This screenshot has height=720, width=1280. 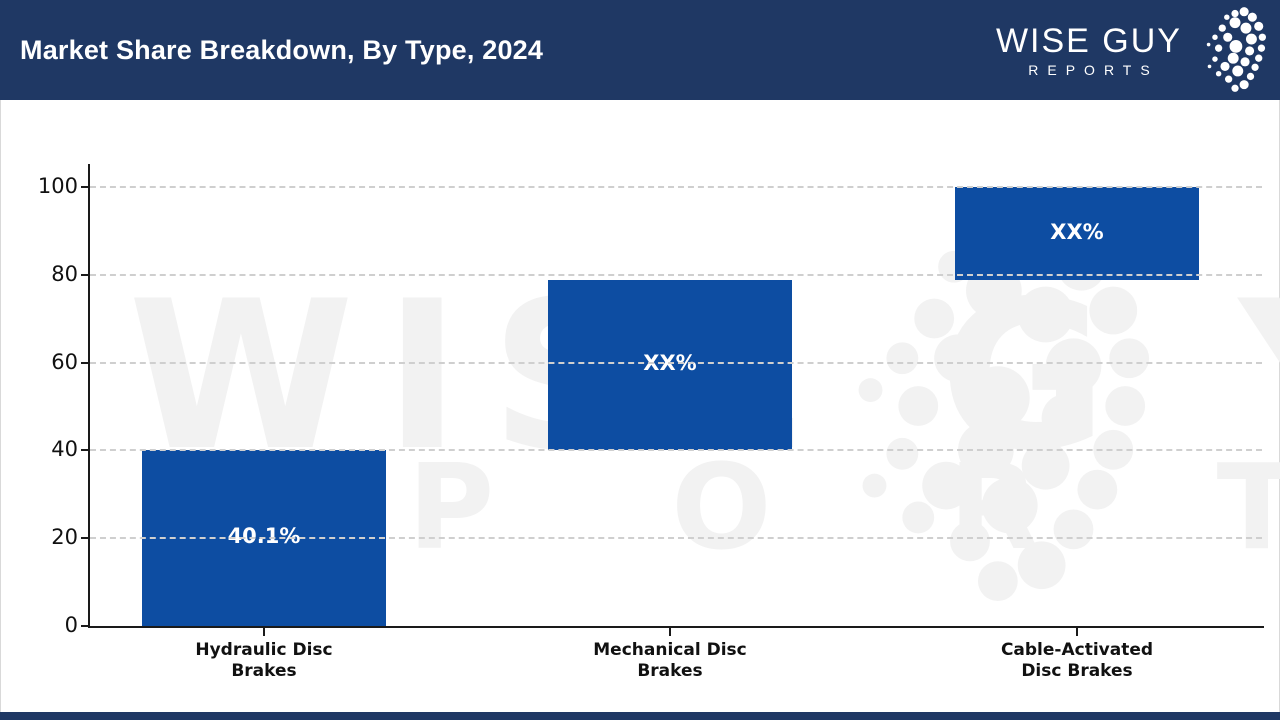 What do you see at coordinates (1088, 40) in the screenshot?
I see `brand-name: WISE GUY` at bounding box center [1088, 40].